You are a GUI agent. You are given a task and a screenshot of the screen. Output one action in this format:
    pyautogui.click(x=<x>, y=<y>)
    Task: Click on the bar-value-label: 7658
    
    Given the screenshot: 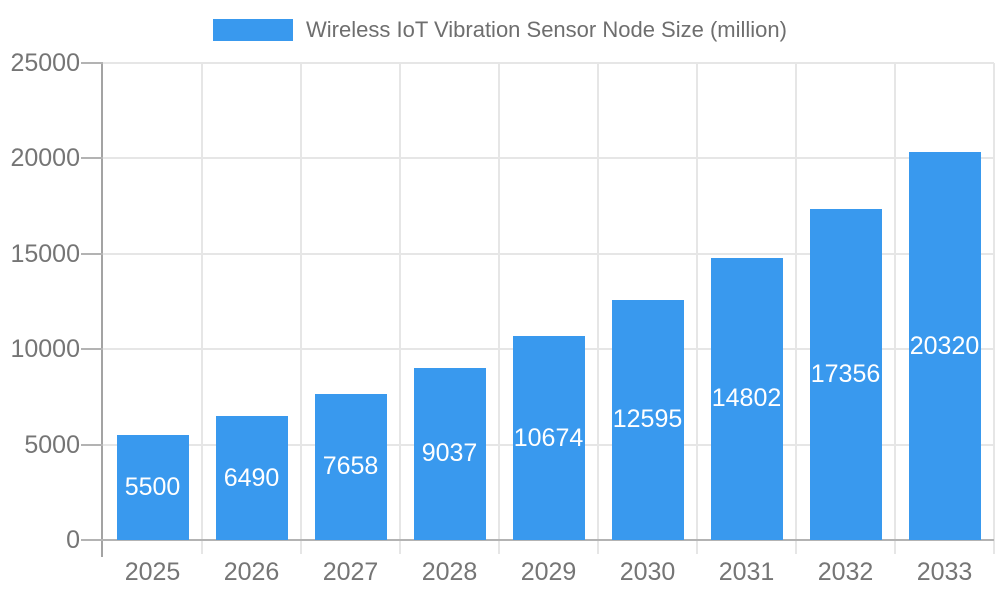 What is the action you would take?
    pyautogui.click(x=350, y=466)
    